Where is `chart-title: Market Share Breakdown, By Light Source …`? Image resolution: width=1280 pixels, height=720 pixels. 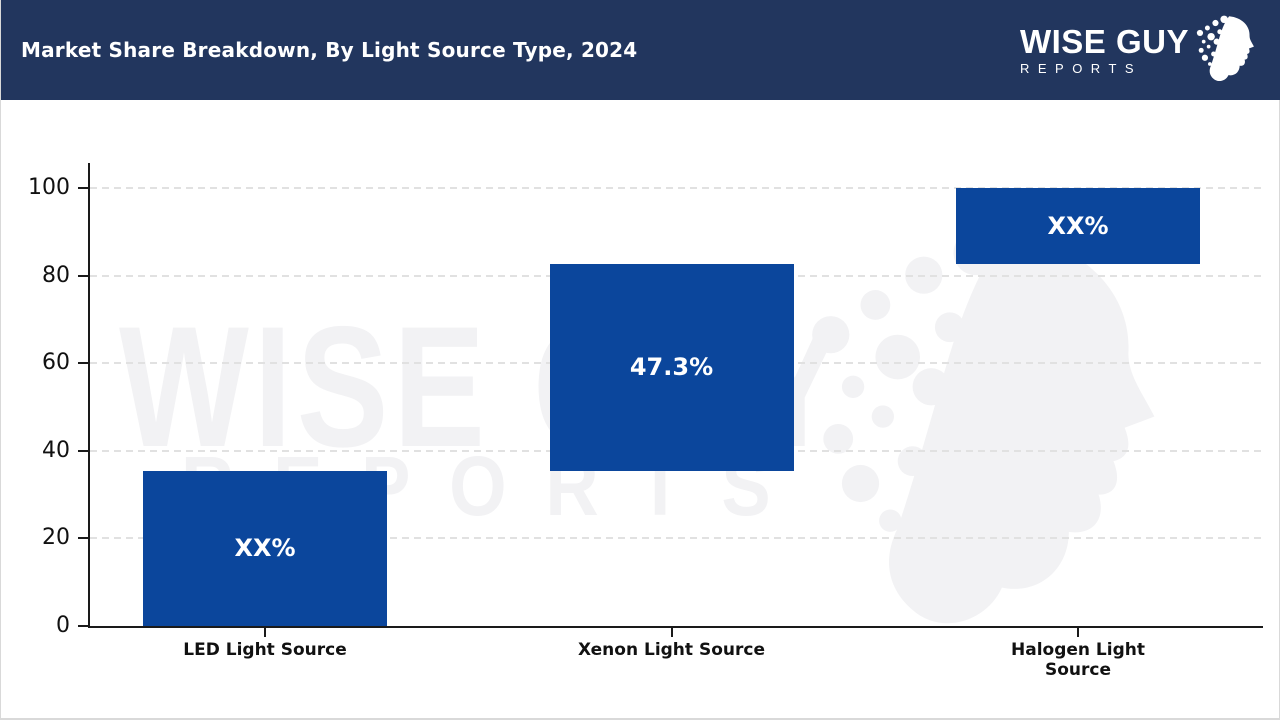 chart-title: Market Share Breakdown, By Light Source … is located at coordinates (329, 50).